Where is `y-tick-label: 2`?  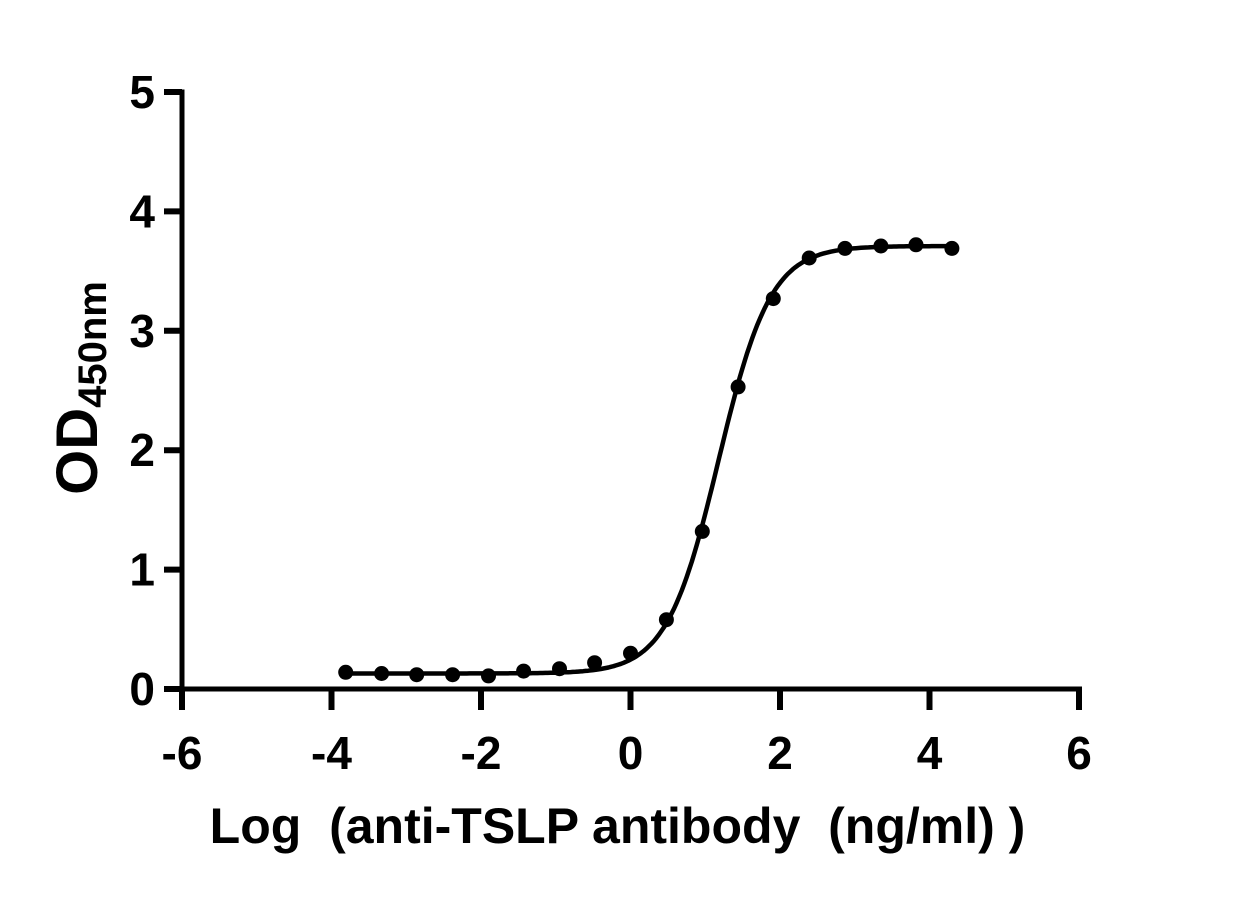
y-tick-label: 2 is located at coordinates (142, 450).